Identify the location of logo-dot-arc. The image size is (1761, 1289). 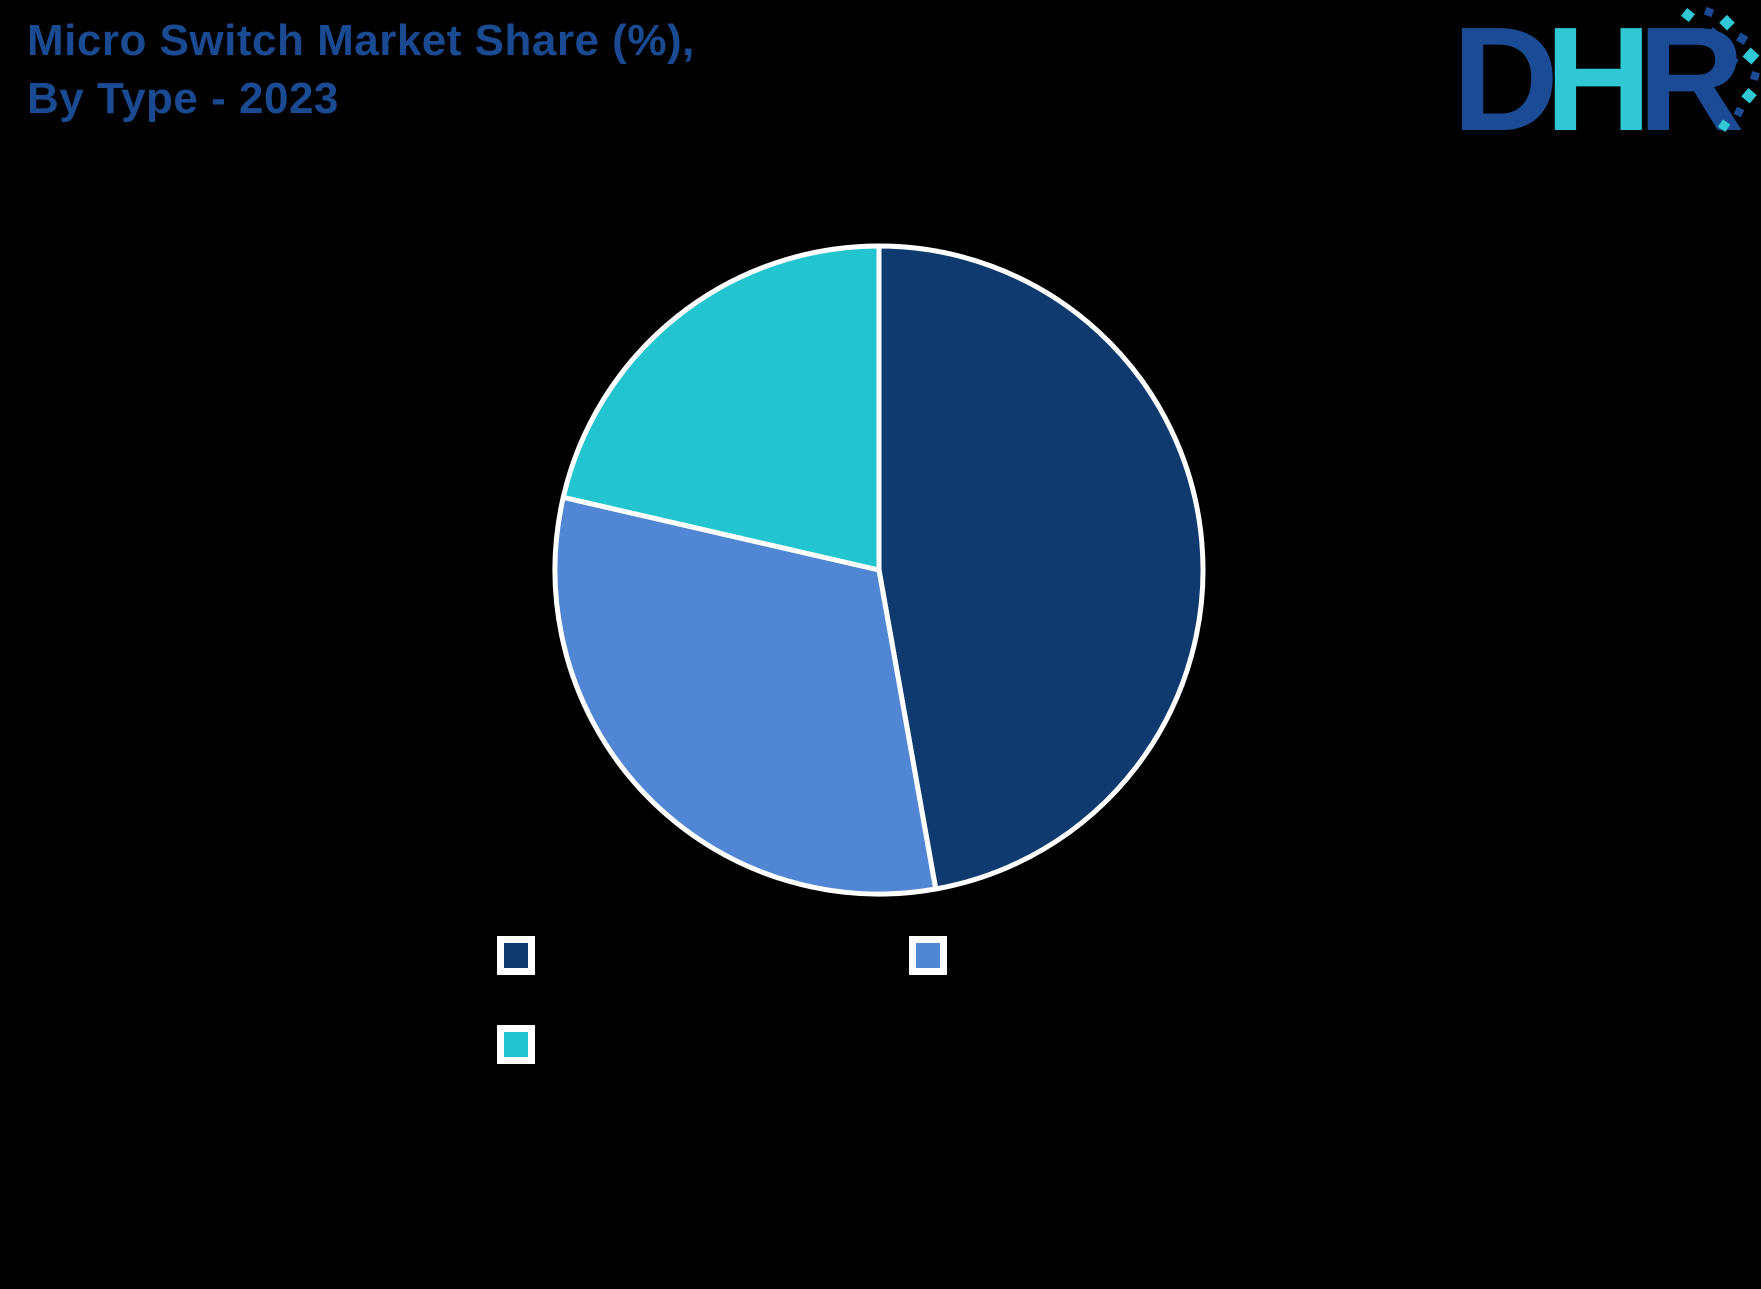
(1720, 69).